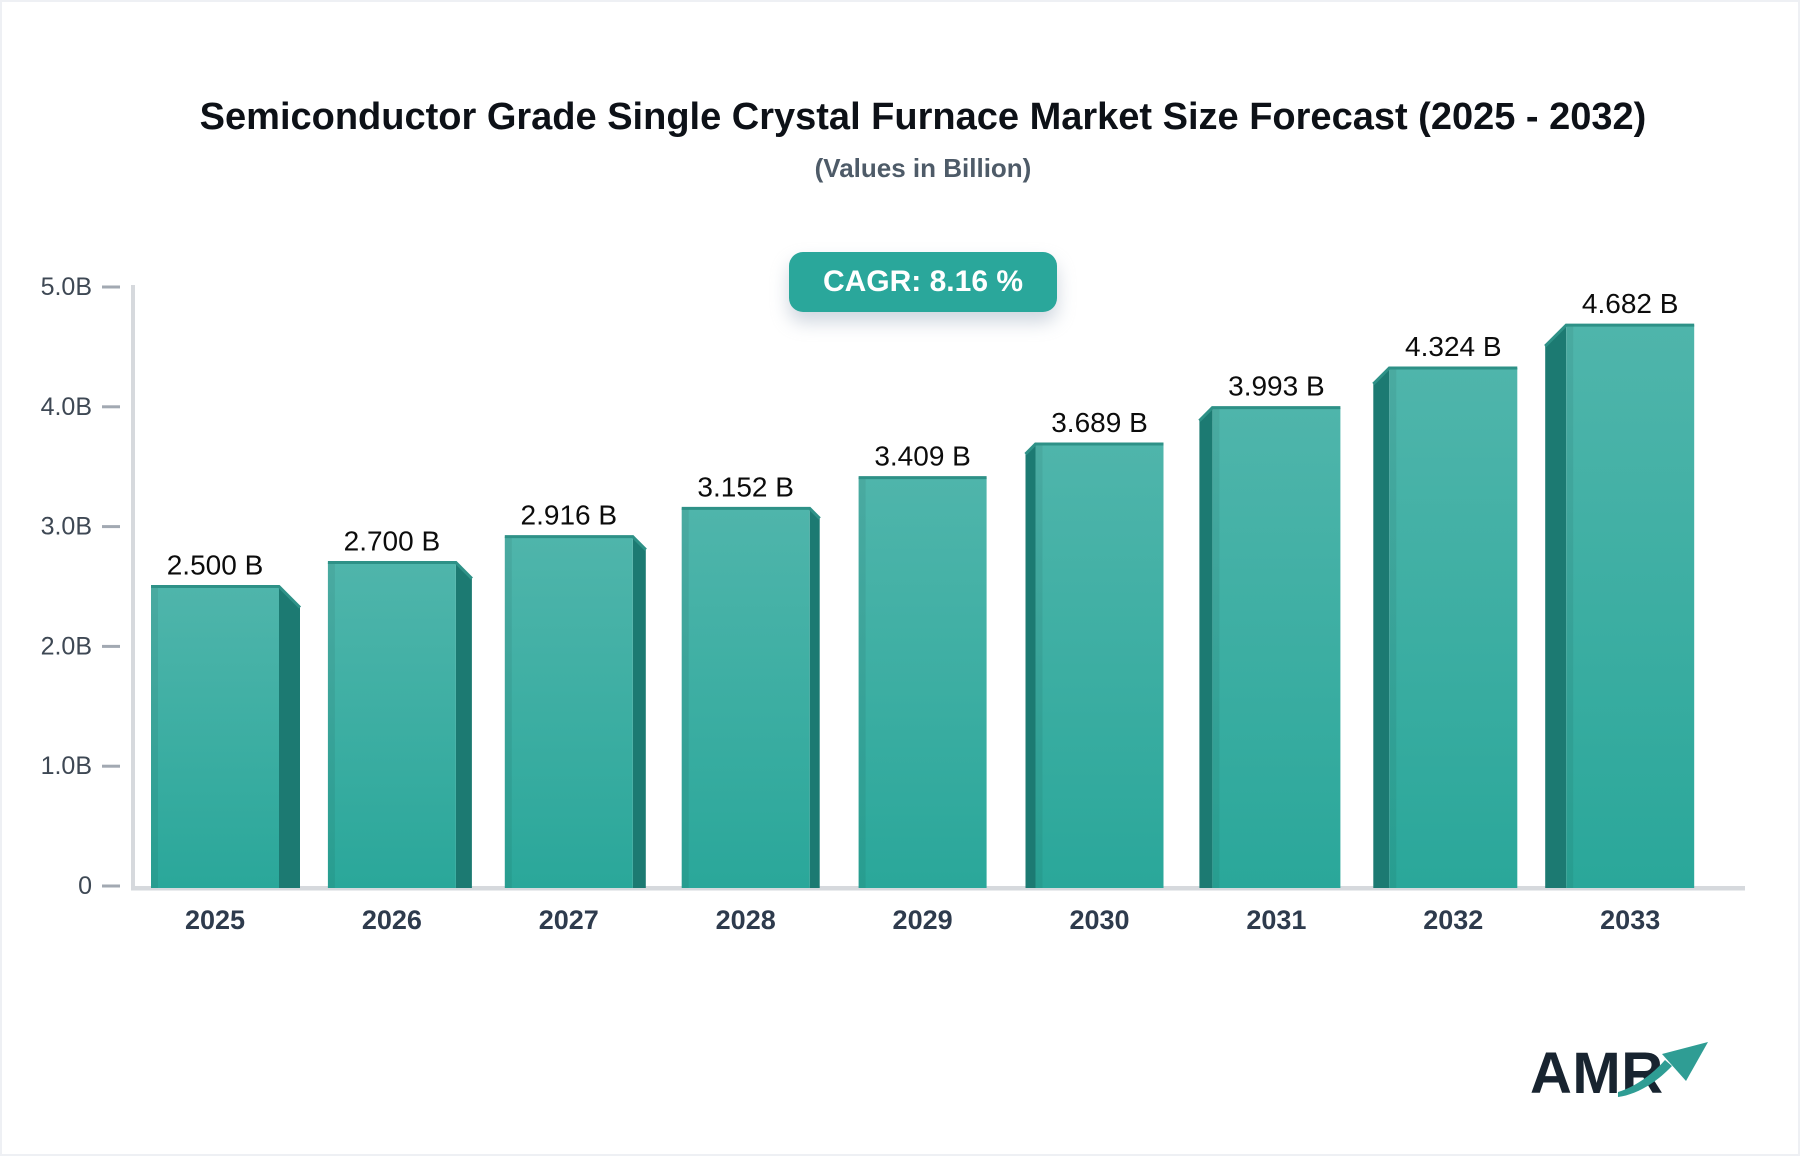  I want to click on x-tick-label: 2028, so click(746, 920).